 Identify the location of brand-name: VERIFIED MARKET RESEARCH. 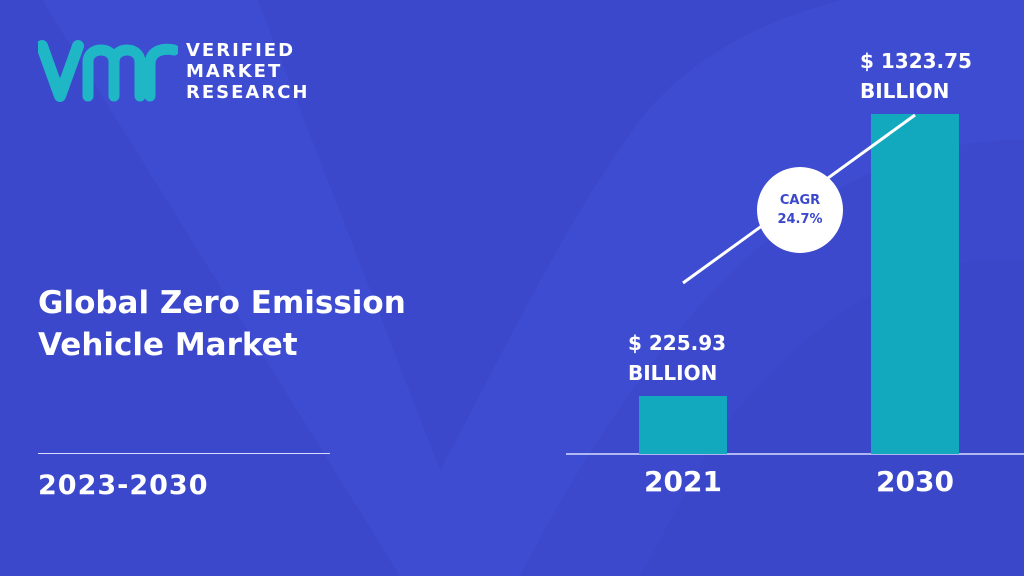
(247, 71).